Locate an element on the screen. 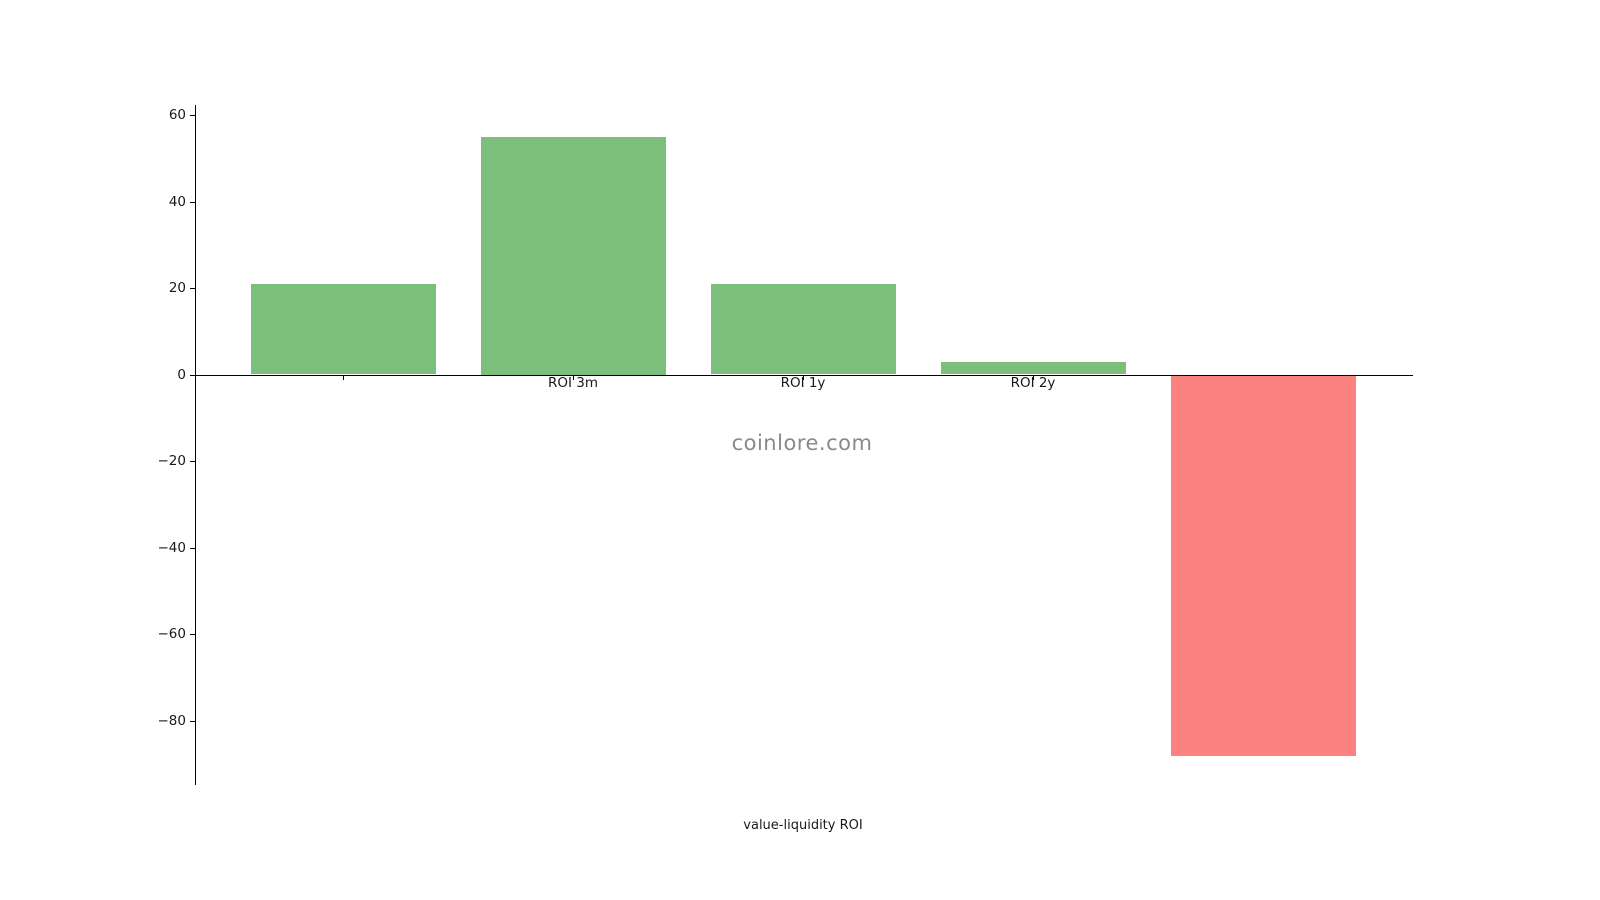 This screenshot has height=900, width=1600. watermark: coinlore.com is located at coordinates (802, 443).